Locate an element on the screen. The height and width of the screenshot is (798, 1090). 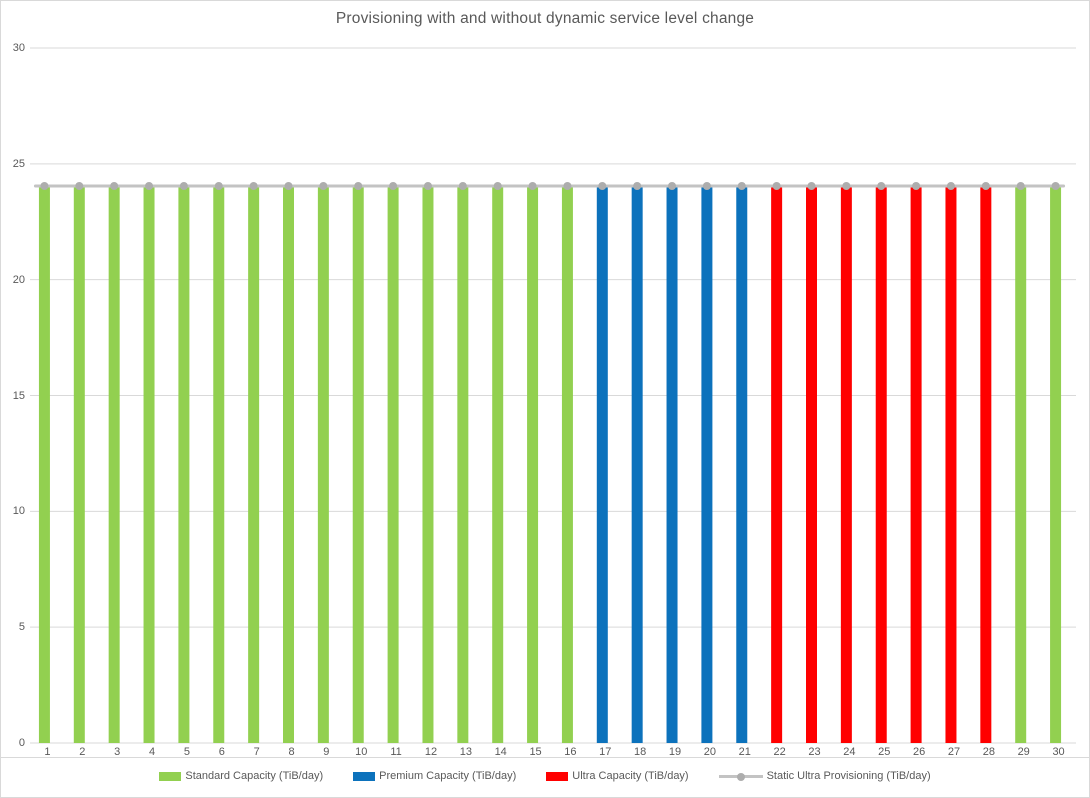
y-axis-label: 5 is located at coordinates (21, 627).